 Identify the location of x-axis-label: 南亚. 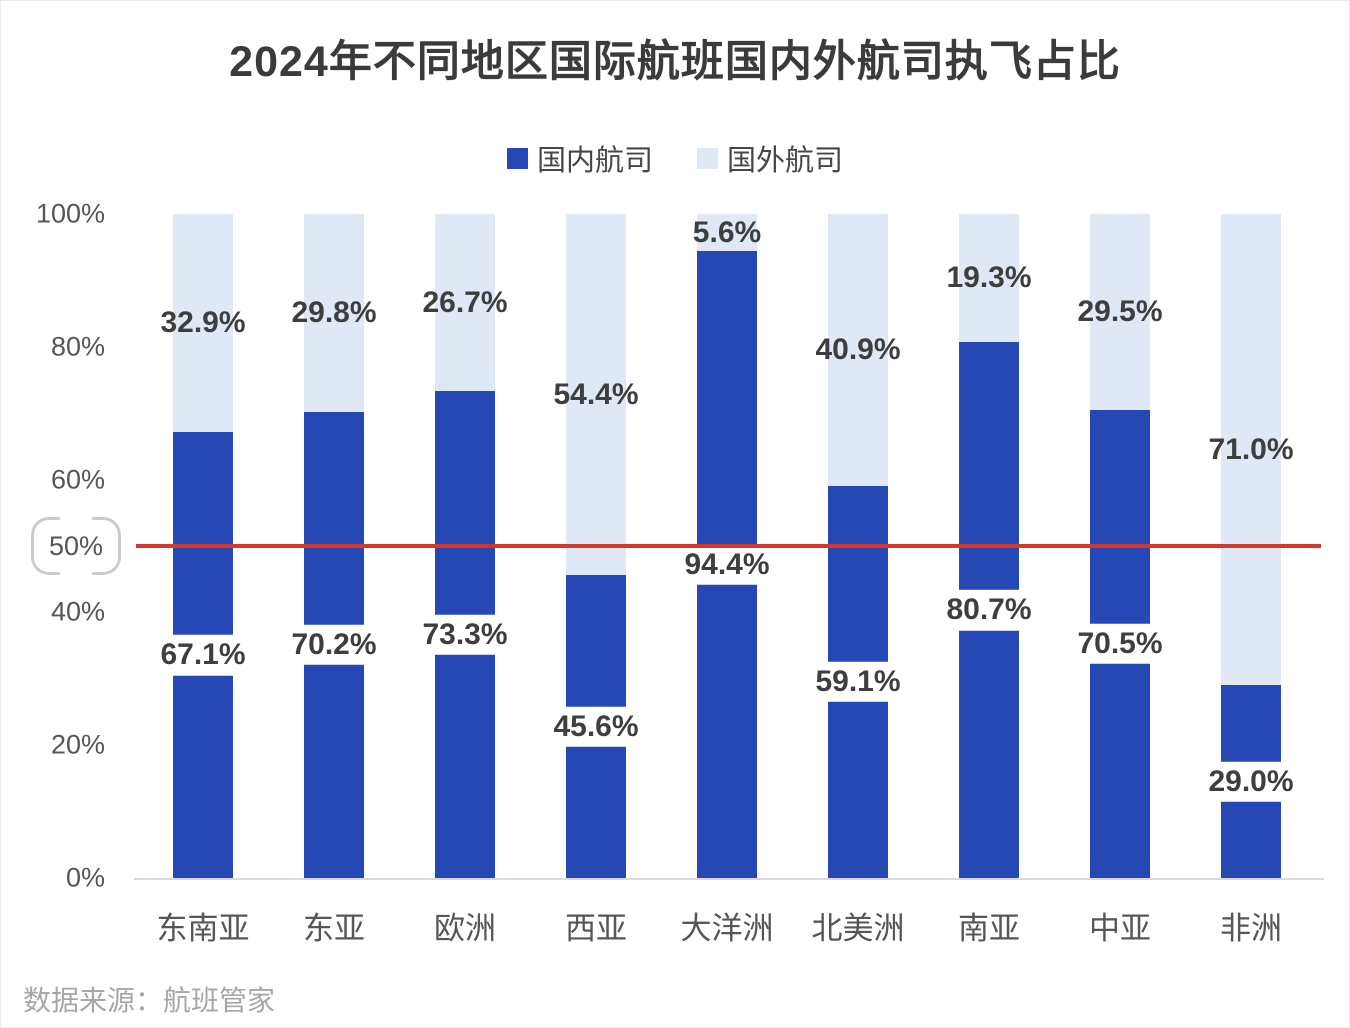
(989, 928).